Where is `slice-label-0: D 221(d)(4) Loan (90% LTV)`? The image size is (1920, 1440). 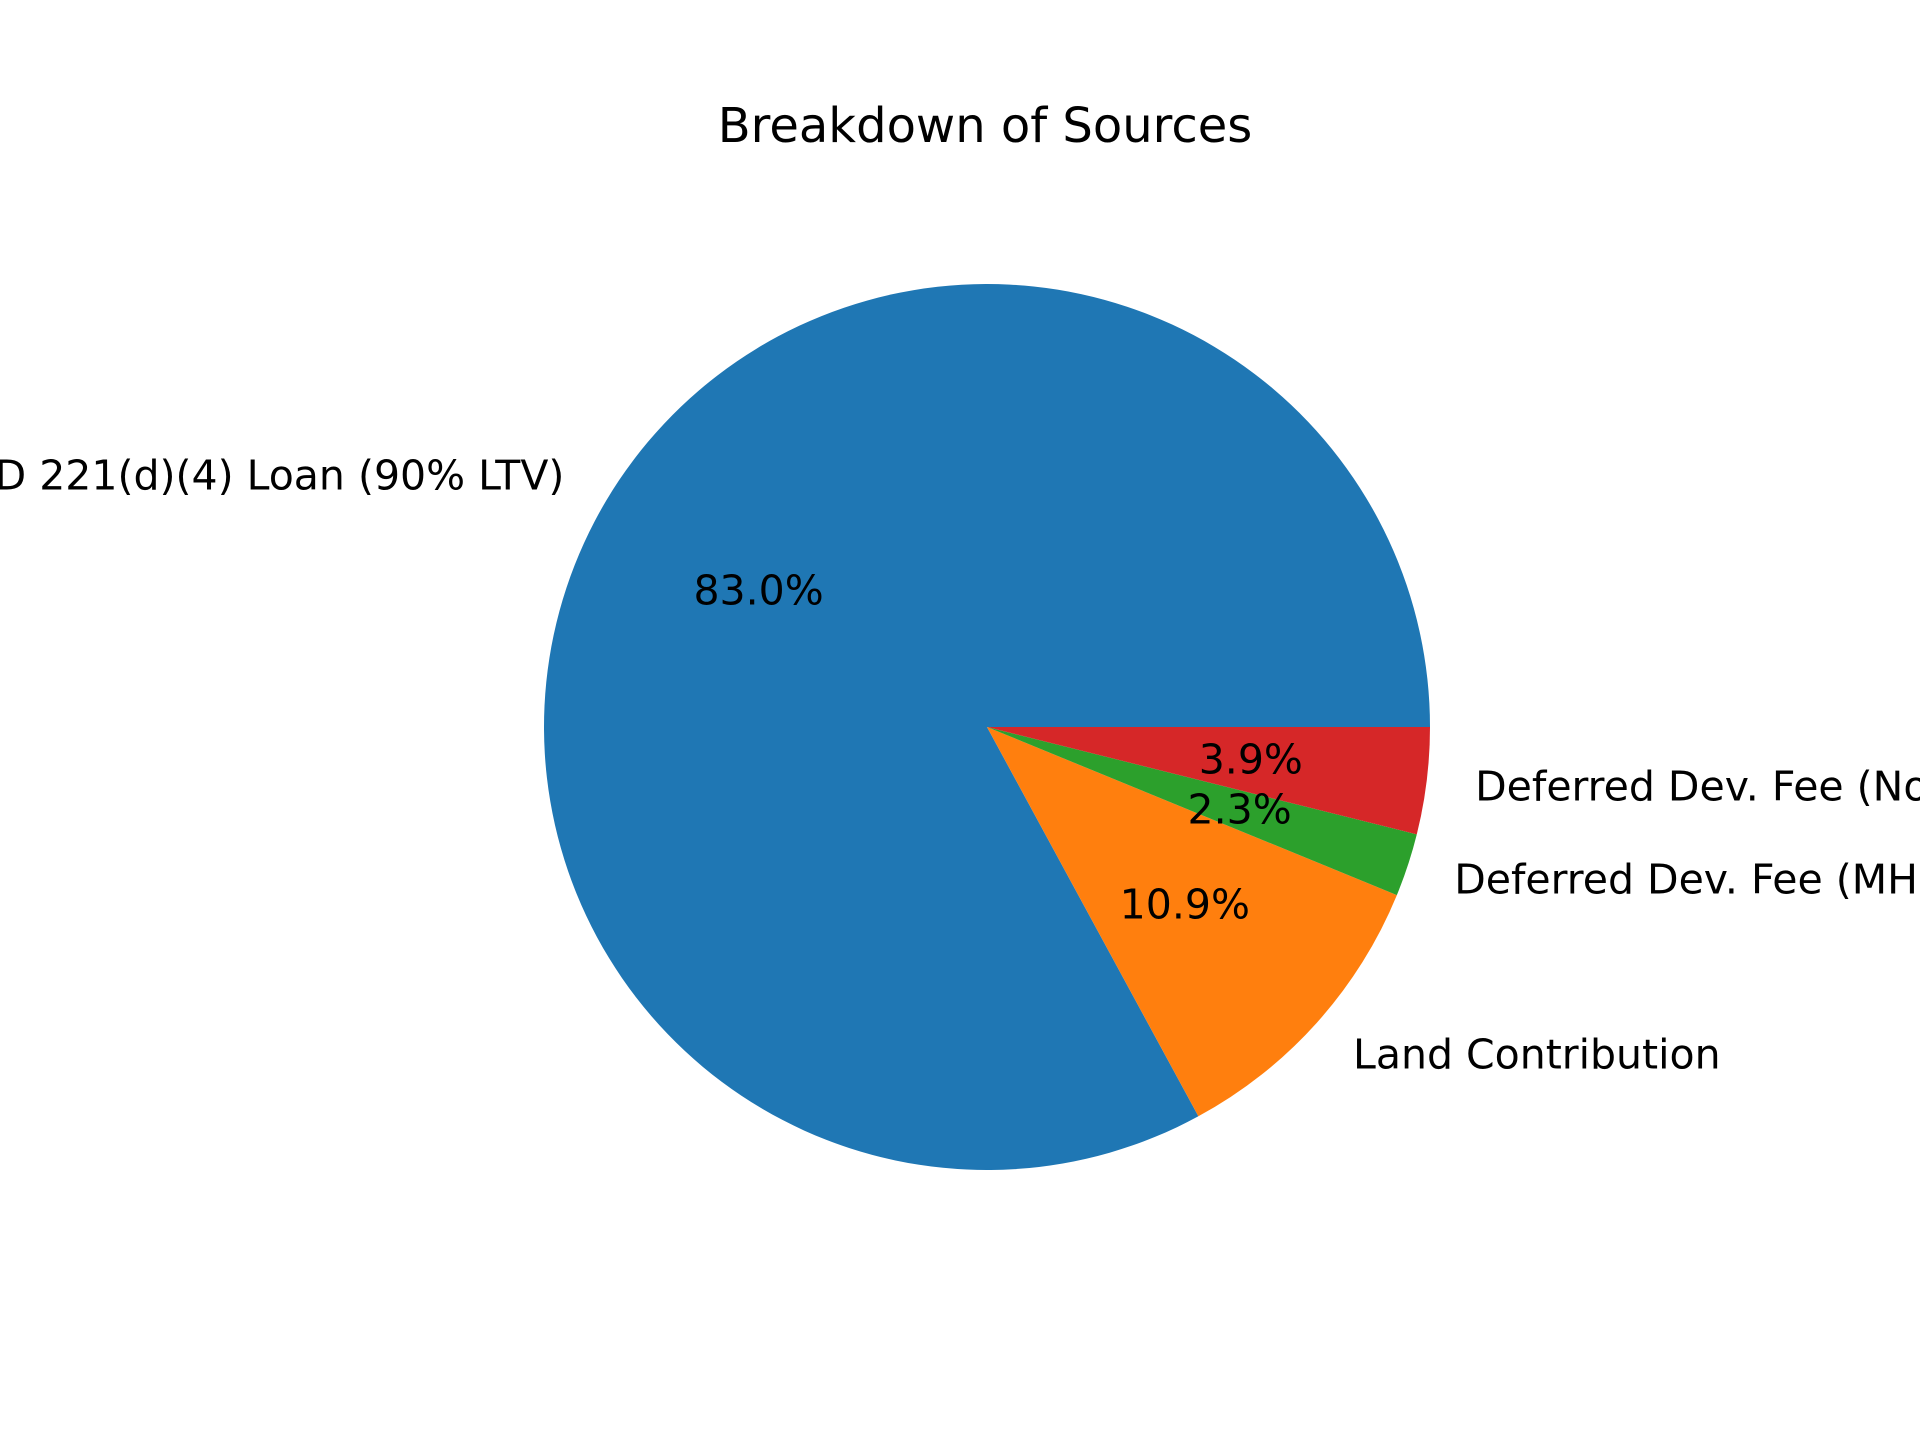
slice-label-0: D 221(d)(4) Loan (90% LTV) is located at coordinates (282, 475).